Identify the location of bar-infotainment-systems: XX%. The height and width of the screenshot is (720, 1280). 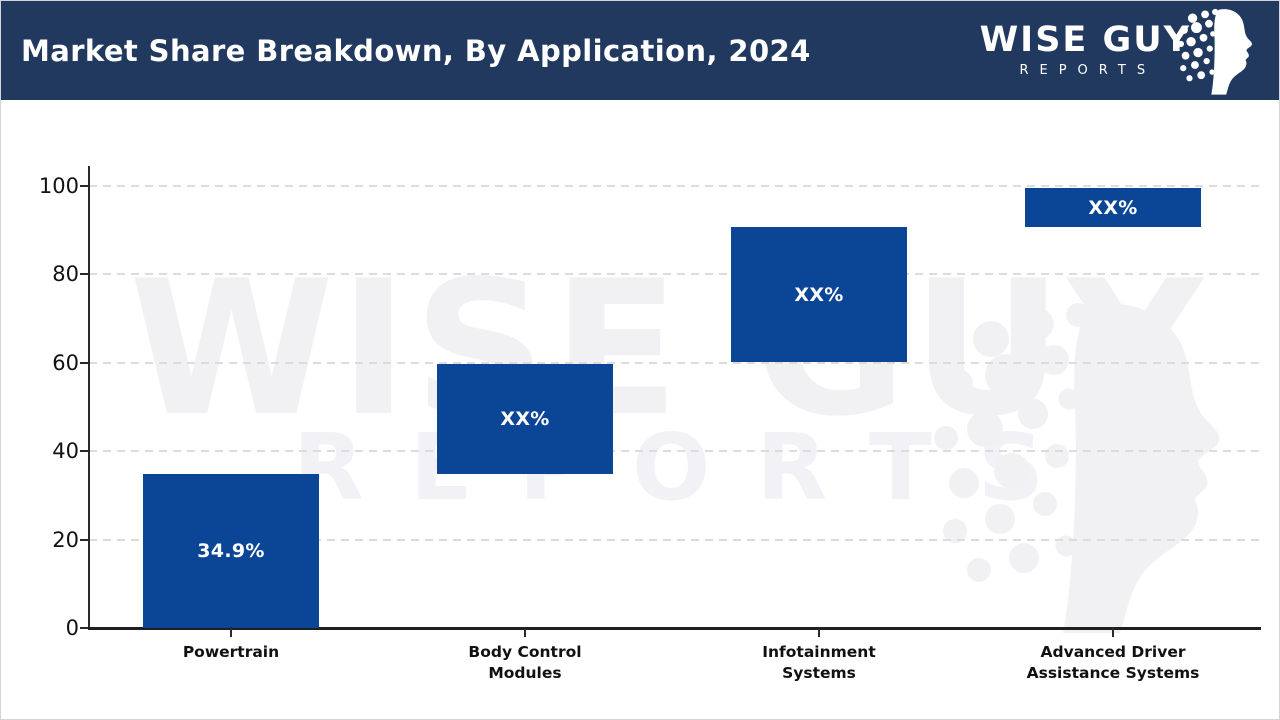
(819, 295).